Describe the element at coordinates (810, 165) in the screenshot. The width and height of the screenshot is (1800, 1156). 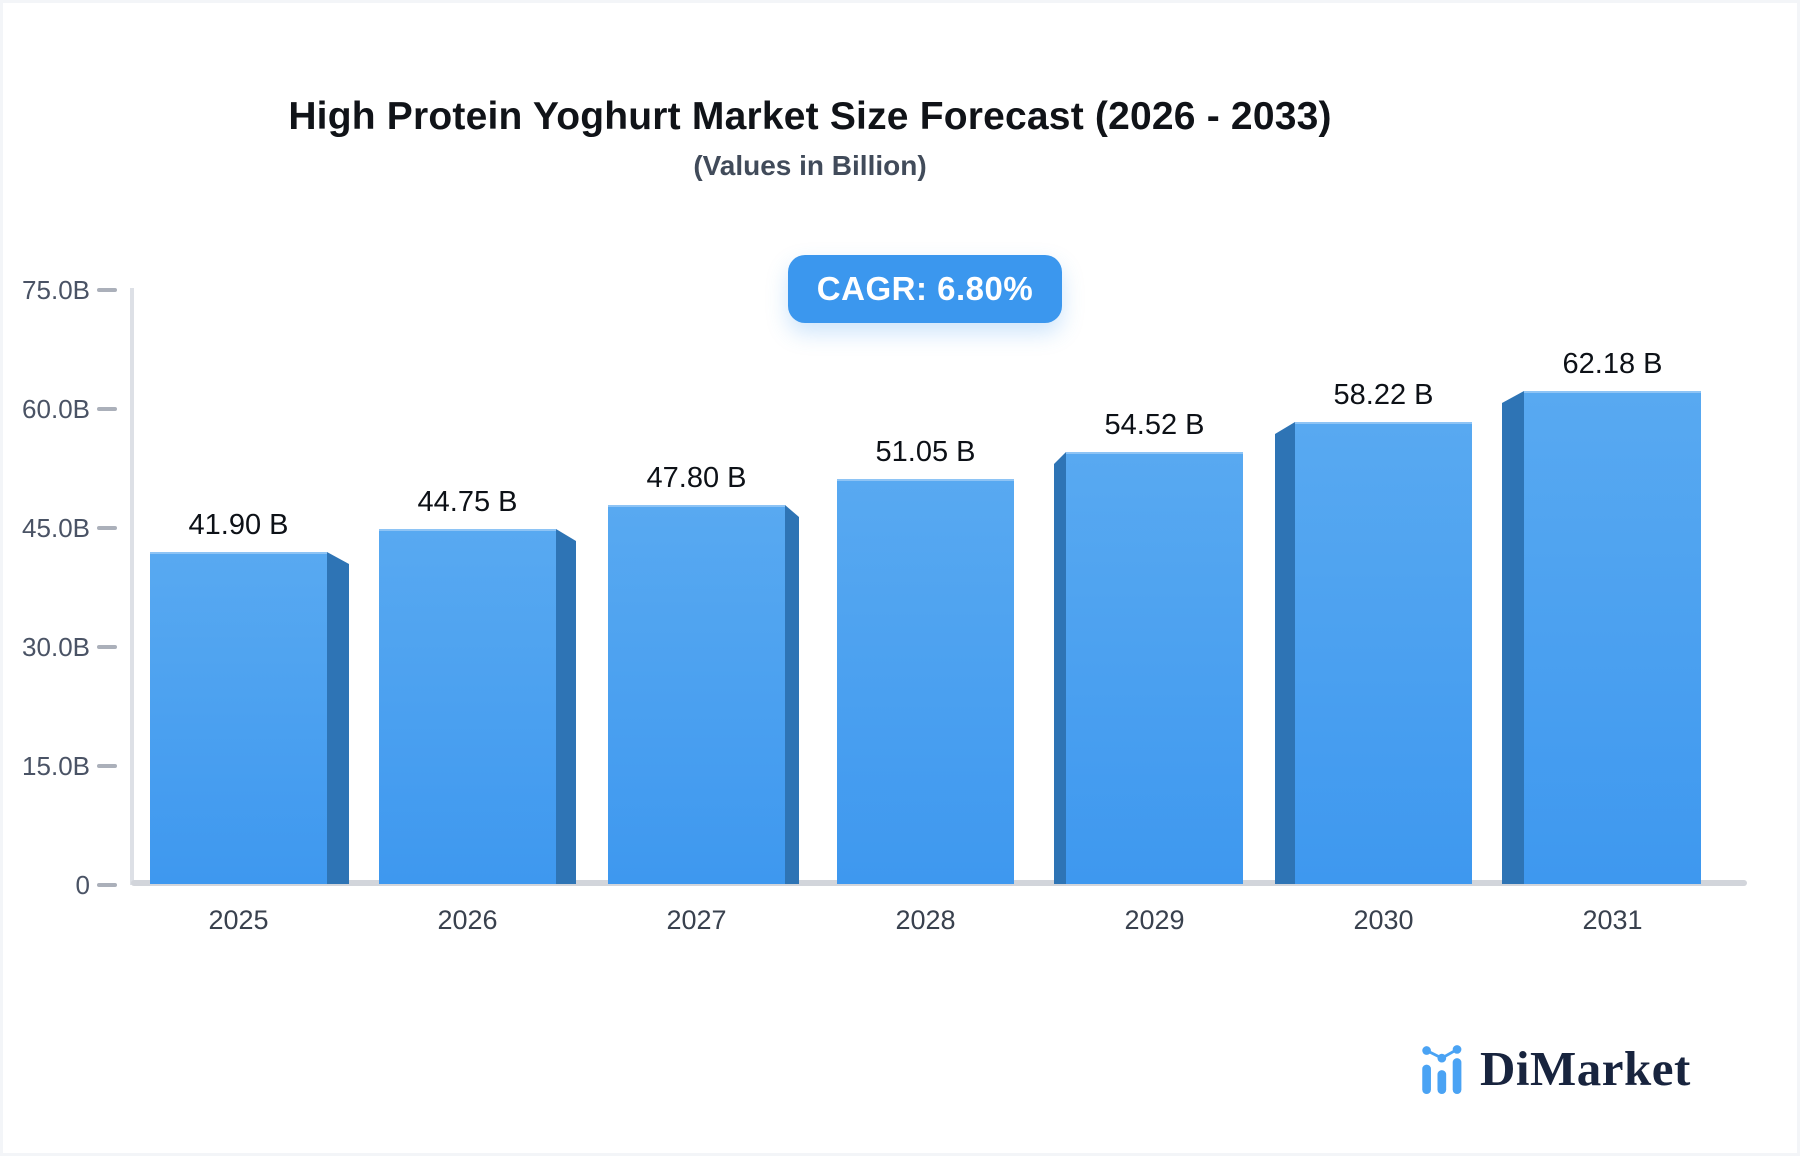
I see `chart-subtitle: (Values in Billion)` at that location.